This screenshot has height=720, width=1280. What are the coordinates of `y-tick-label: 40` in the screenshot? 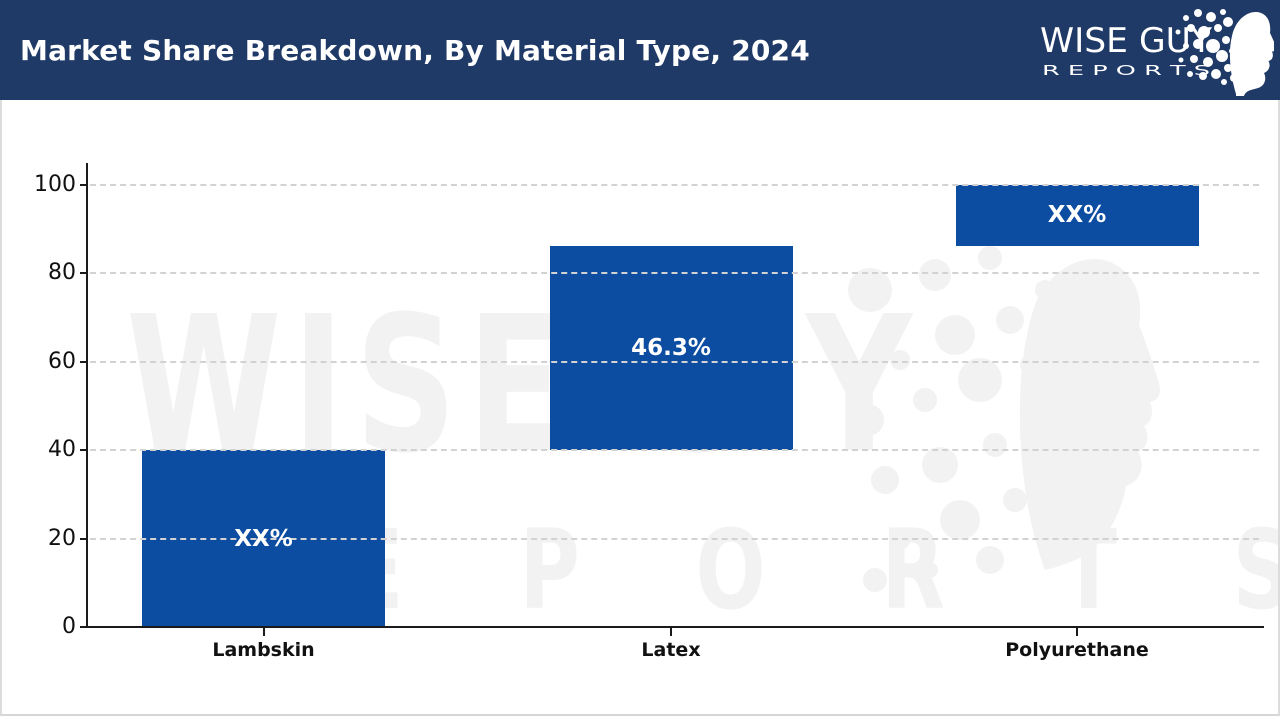 It's located at (62, 450).